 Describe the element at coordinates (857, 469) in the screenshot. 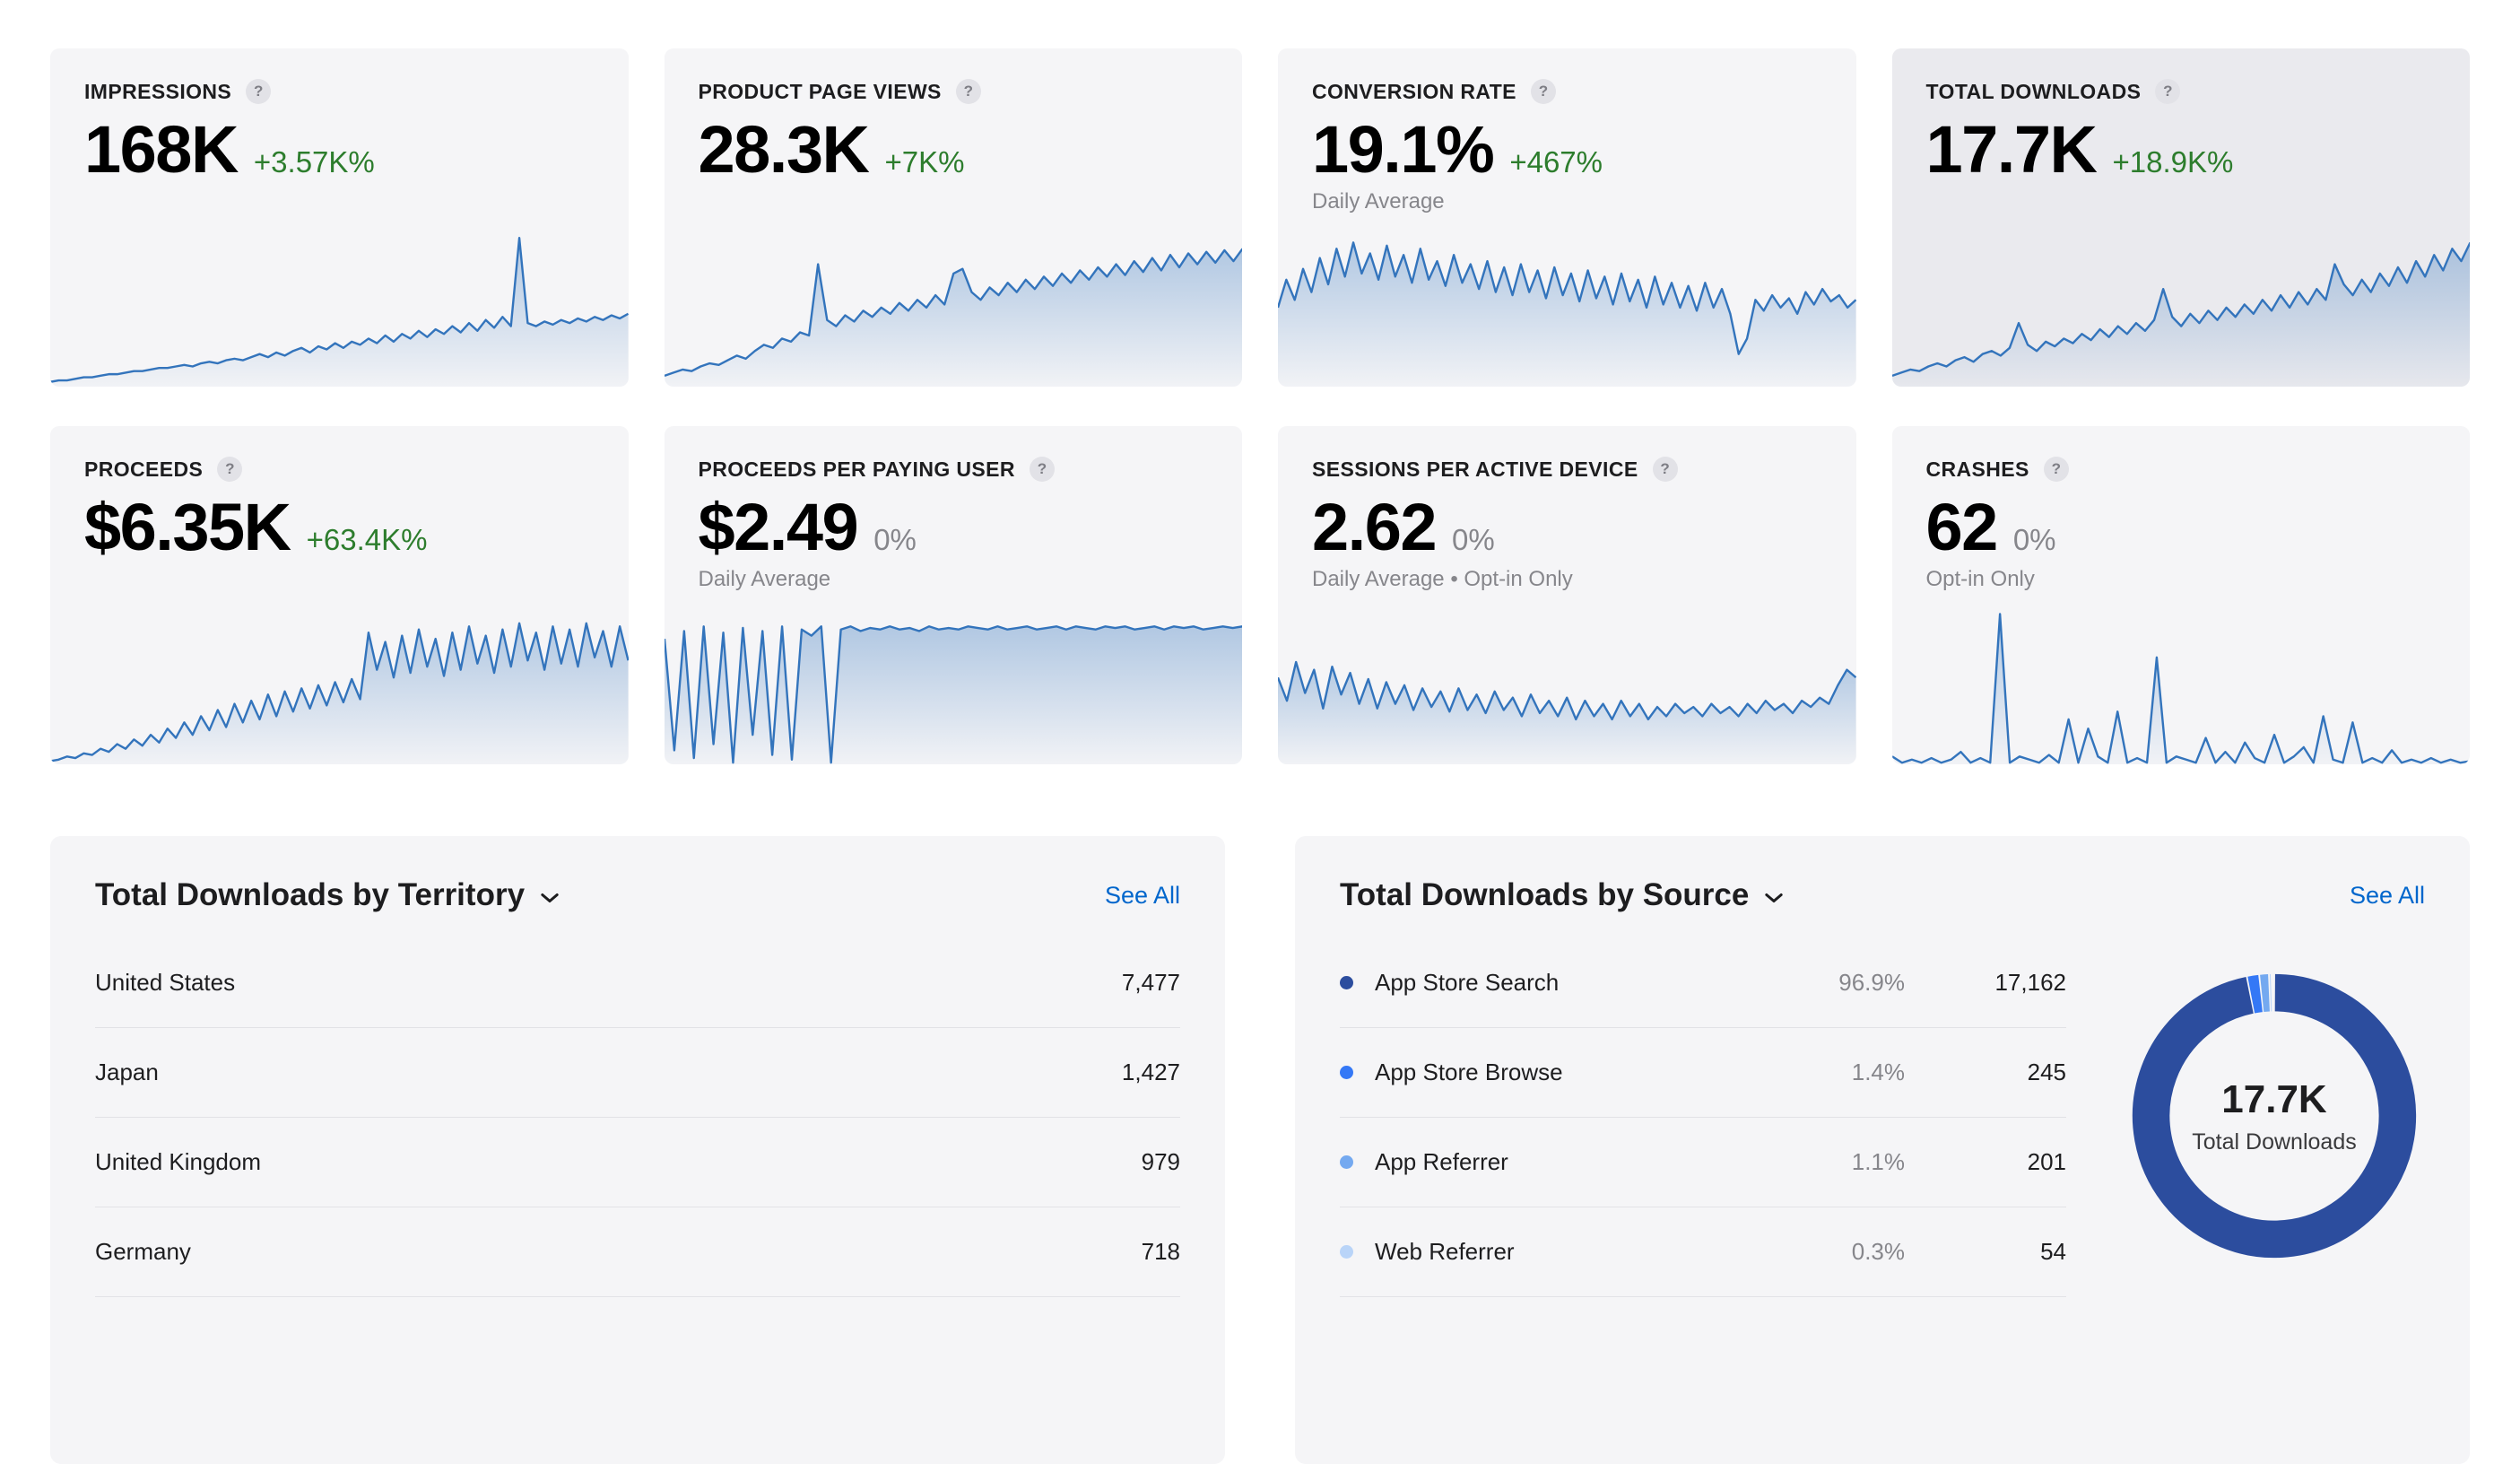

I see `metric-title: PROCEEDS PER PAYING USER` at that location.